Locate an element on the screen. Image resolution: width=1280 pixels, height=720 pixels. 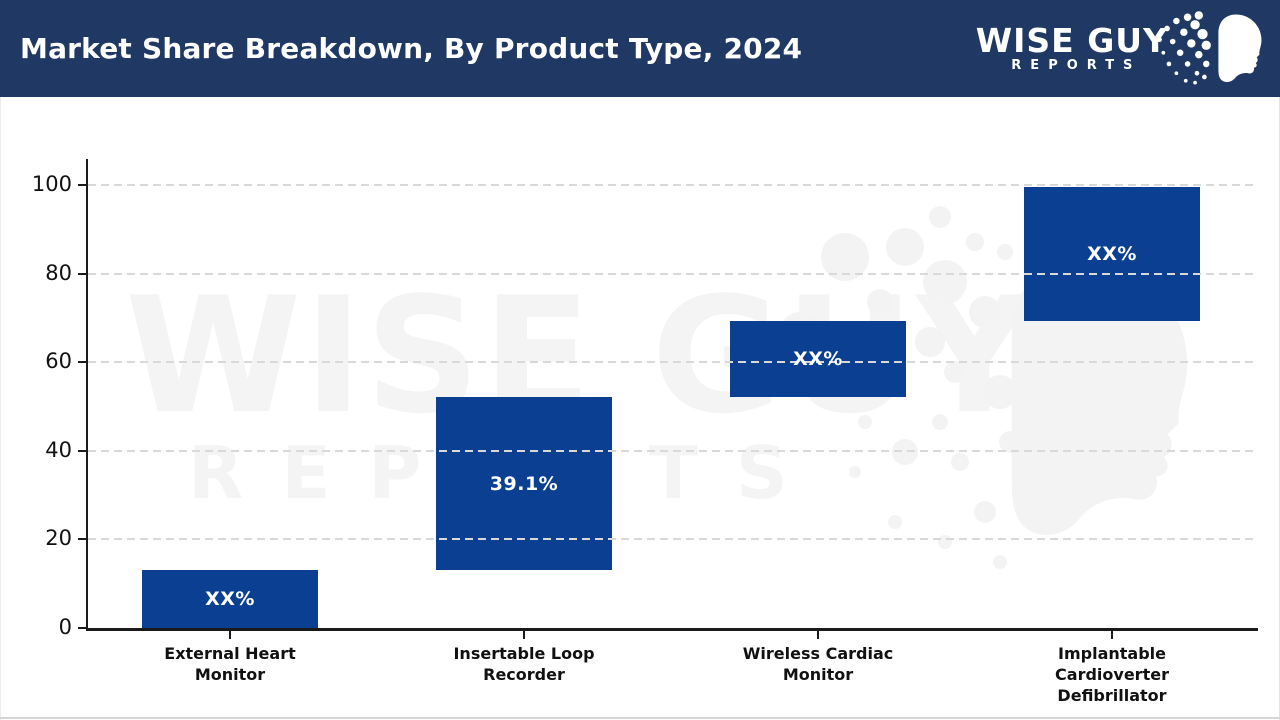
category-label: Insertable Loop Recorder is located at coordinates (524, 664).